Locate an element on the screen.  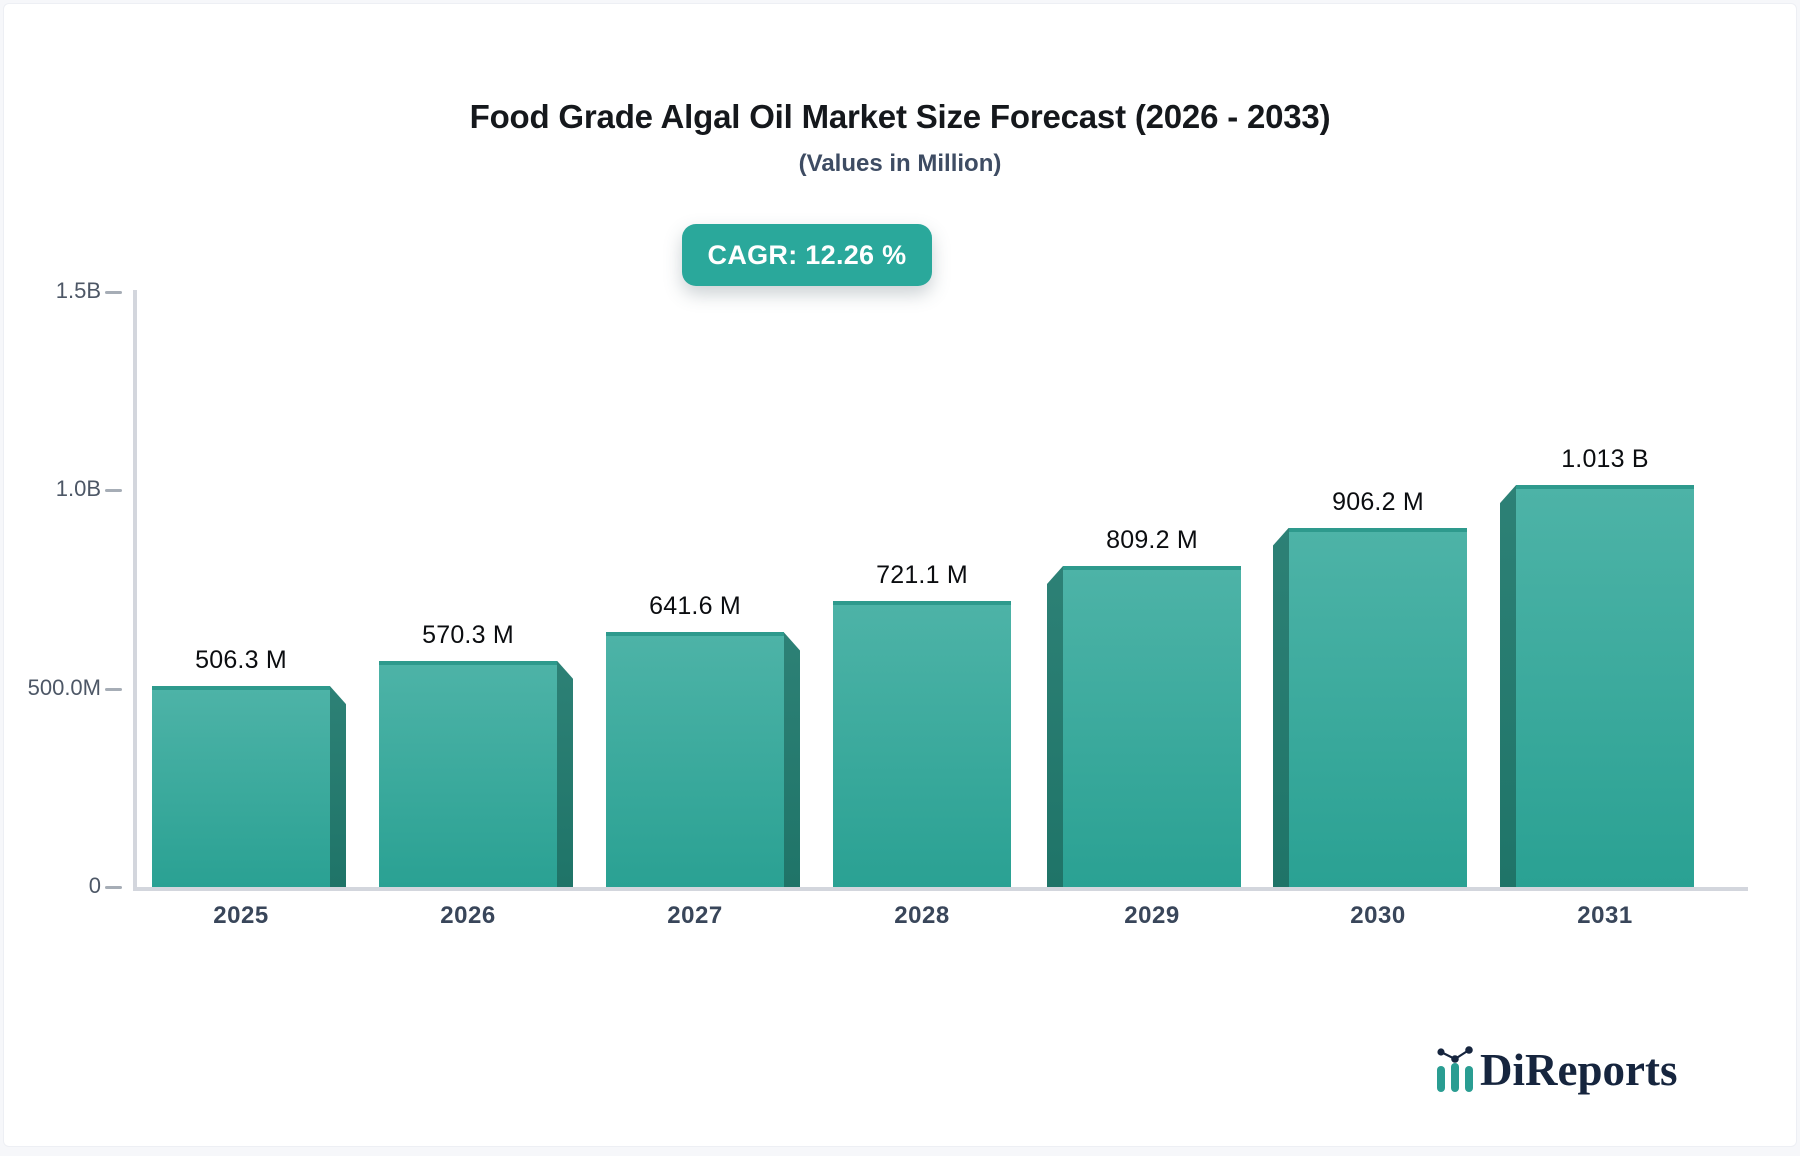
y-axis-line is located at coordinates (135, 590).